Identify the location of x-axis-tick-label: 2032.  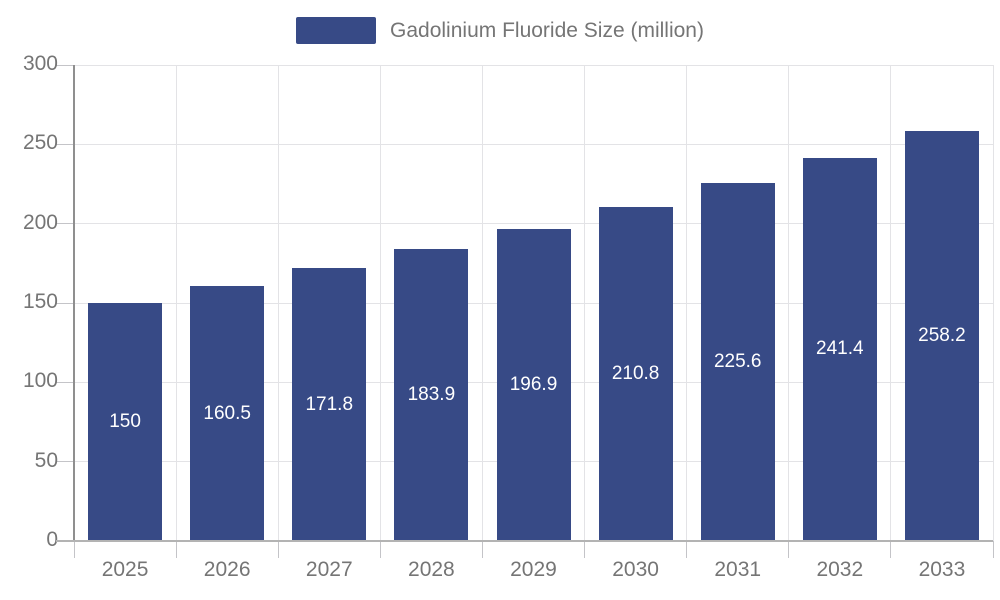
(840, 569).